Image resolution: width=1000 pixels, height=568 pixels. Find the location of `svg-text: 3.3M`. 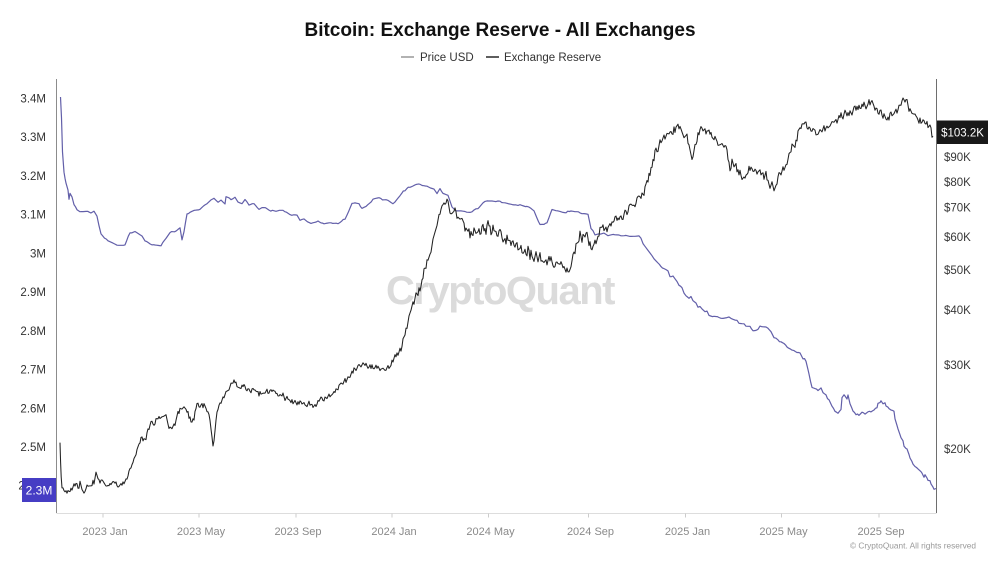

svg-text: 3.3M is located at coordinates (33, 138).